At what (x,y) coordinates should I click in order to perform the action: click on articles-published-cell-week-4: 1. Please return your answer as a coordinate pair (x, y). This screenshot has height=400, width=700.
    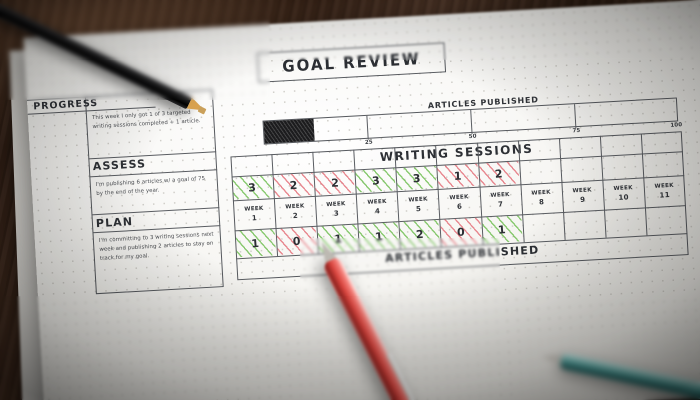
    Looking at the image, I should click on (379, 236).